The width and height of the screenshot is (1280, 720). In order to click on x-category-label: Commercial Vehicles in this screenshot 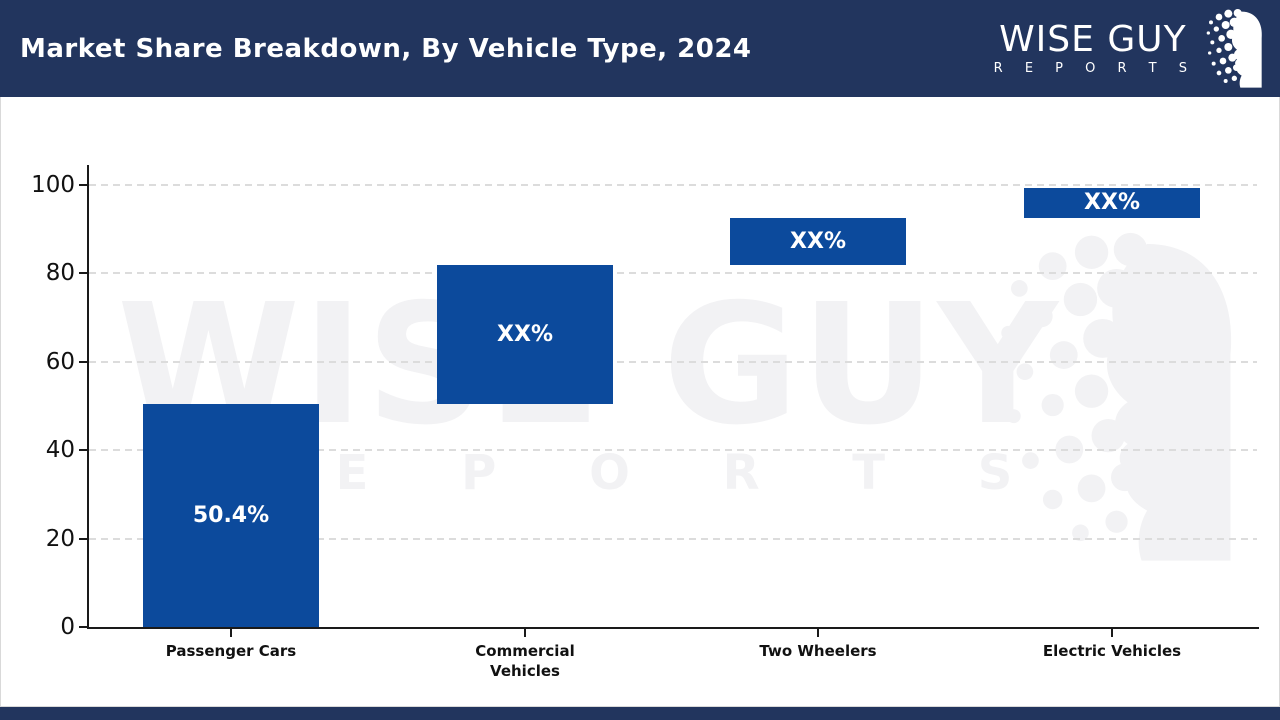, I will do `click(525, 661)`.